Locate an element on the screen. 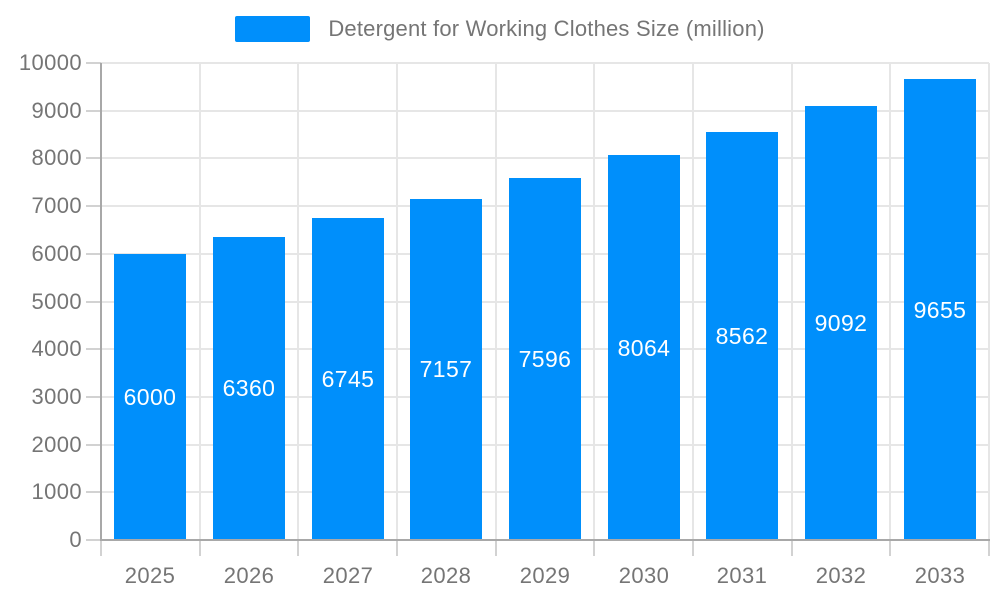 Image resolution: width=1000 pixels, height=600 pixels. bar-value-label-2029: 7596 is located at coordinates (545, 359).